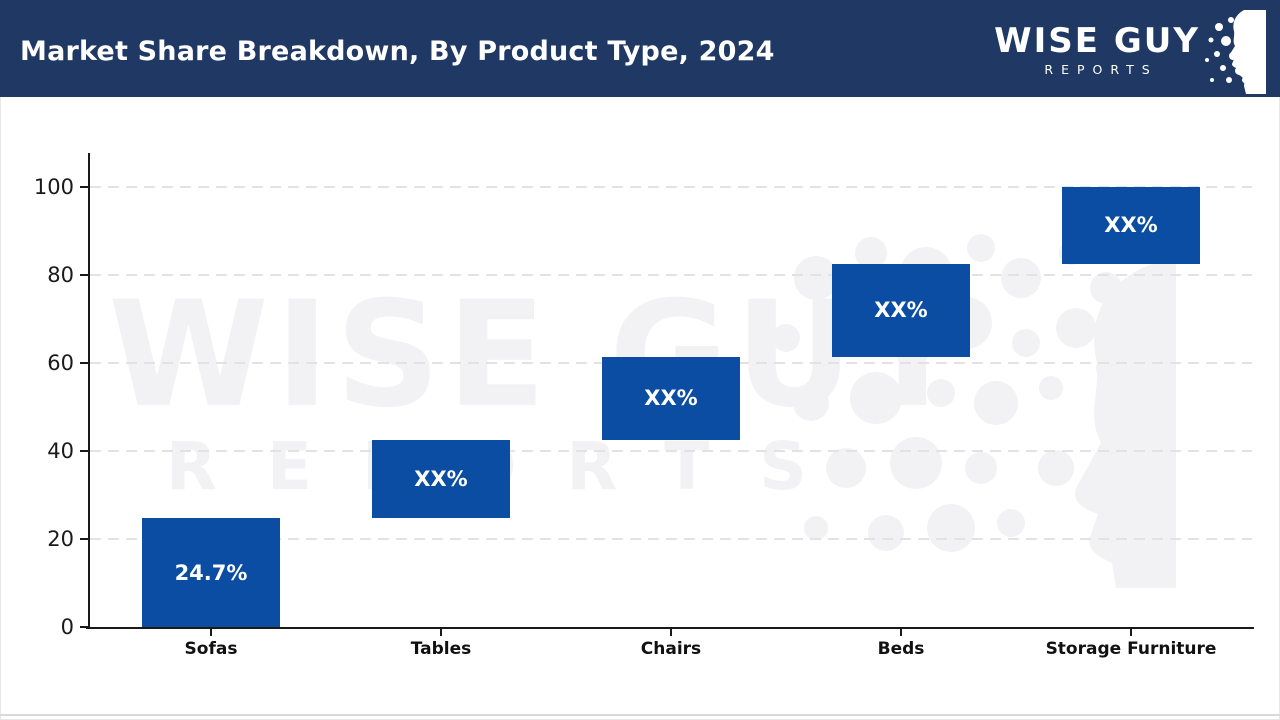  I want to click on logo-subtitle: REPORTS, so click(1101, 69).